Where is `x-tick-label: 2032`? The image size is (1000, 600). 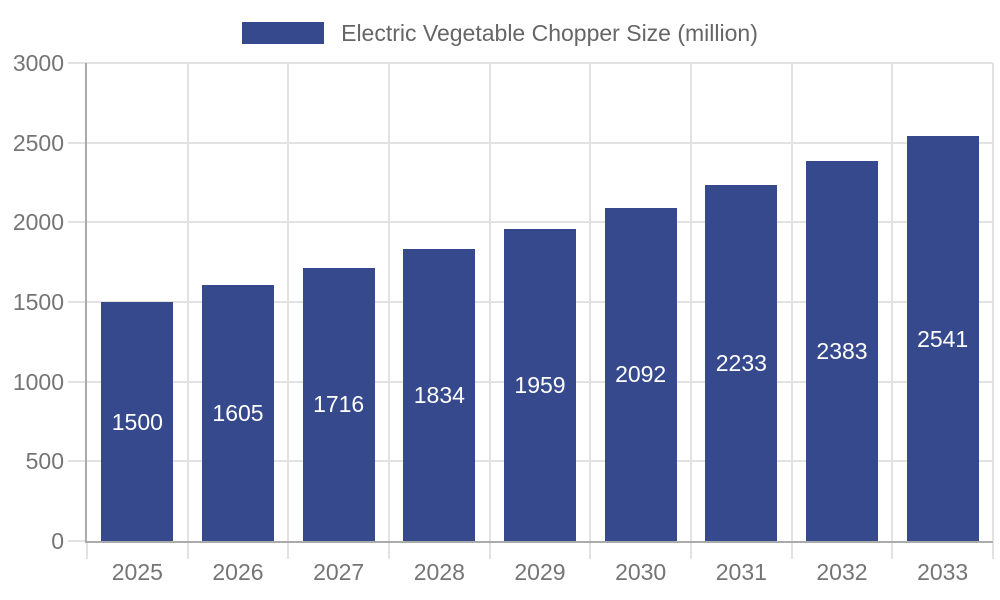
x-tick-label: 2032 is located at coordinates (842, 572).